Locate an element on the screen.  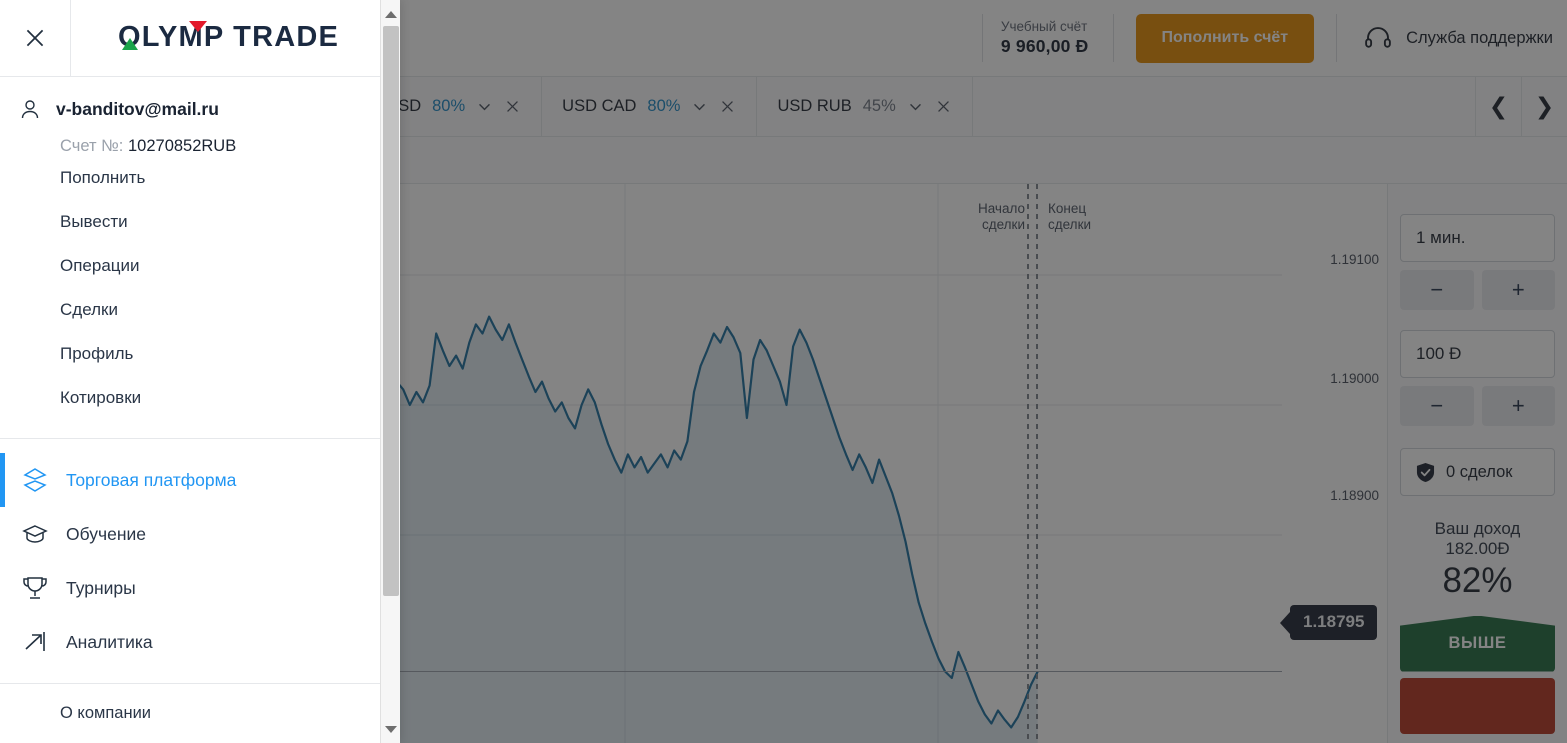
graduation-cap-icon is located at coordinates (35, 534).